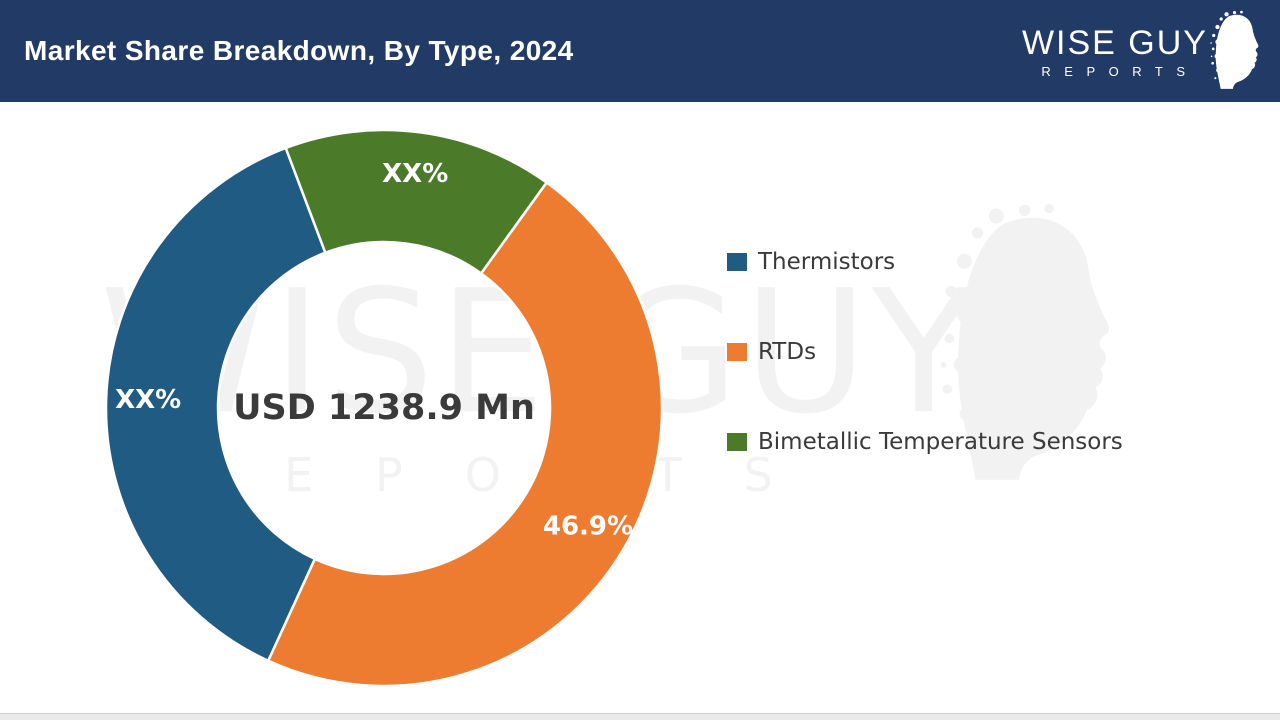 The width and height of the screenshot is (1280, 720). Describe the element at coordinates (299, 50) in the screenshot. I see `page-title: Market Share Breakdown, By Type, 2024` at that location.